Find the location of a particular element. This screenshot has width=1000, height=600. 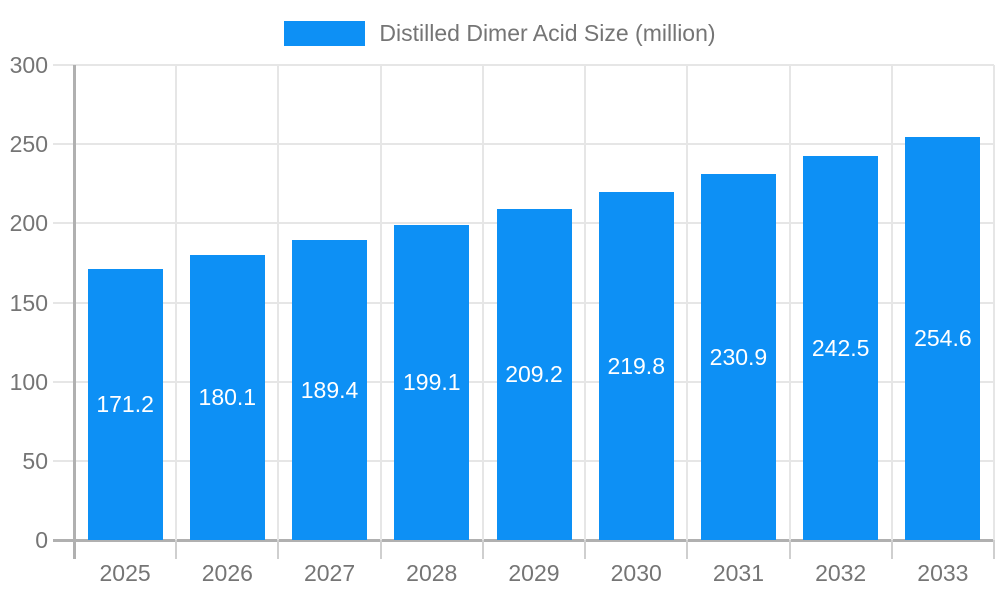

bar-2027 is located at coordinates (330, 390).